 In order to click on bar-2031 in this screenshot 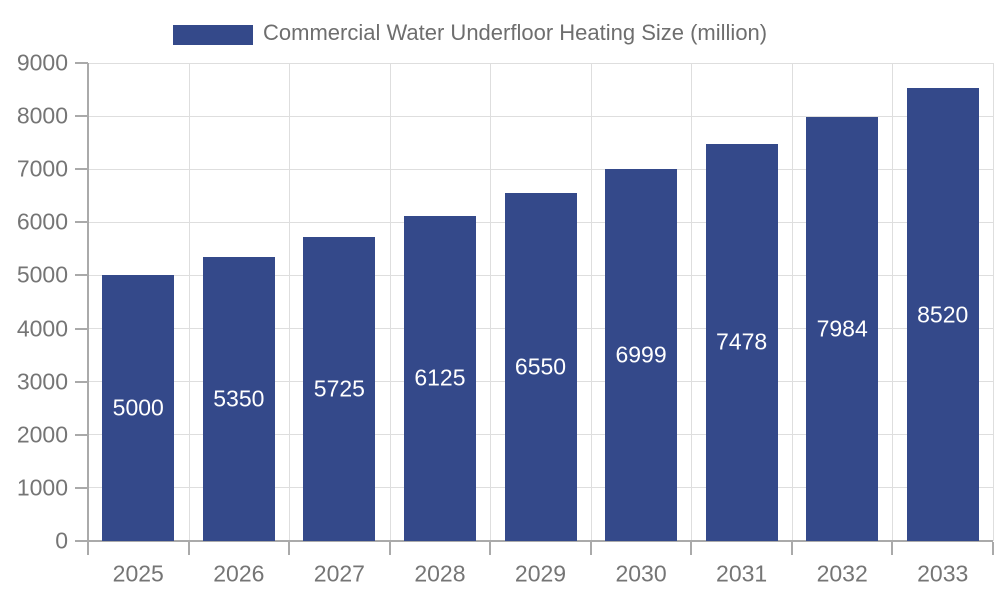, I will do `click(741, 342)`.